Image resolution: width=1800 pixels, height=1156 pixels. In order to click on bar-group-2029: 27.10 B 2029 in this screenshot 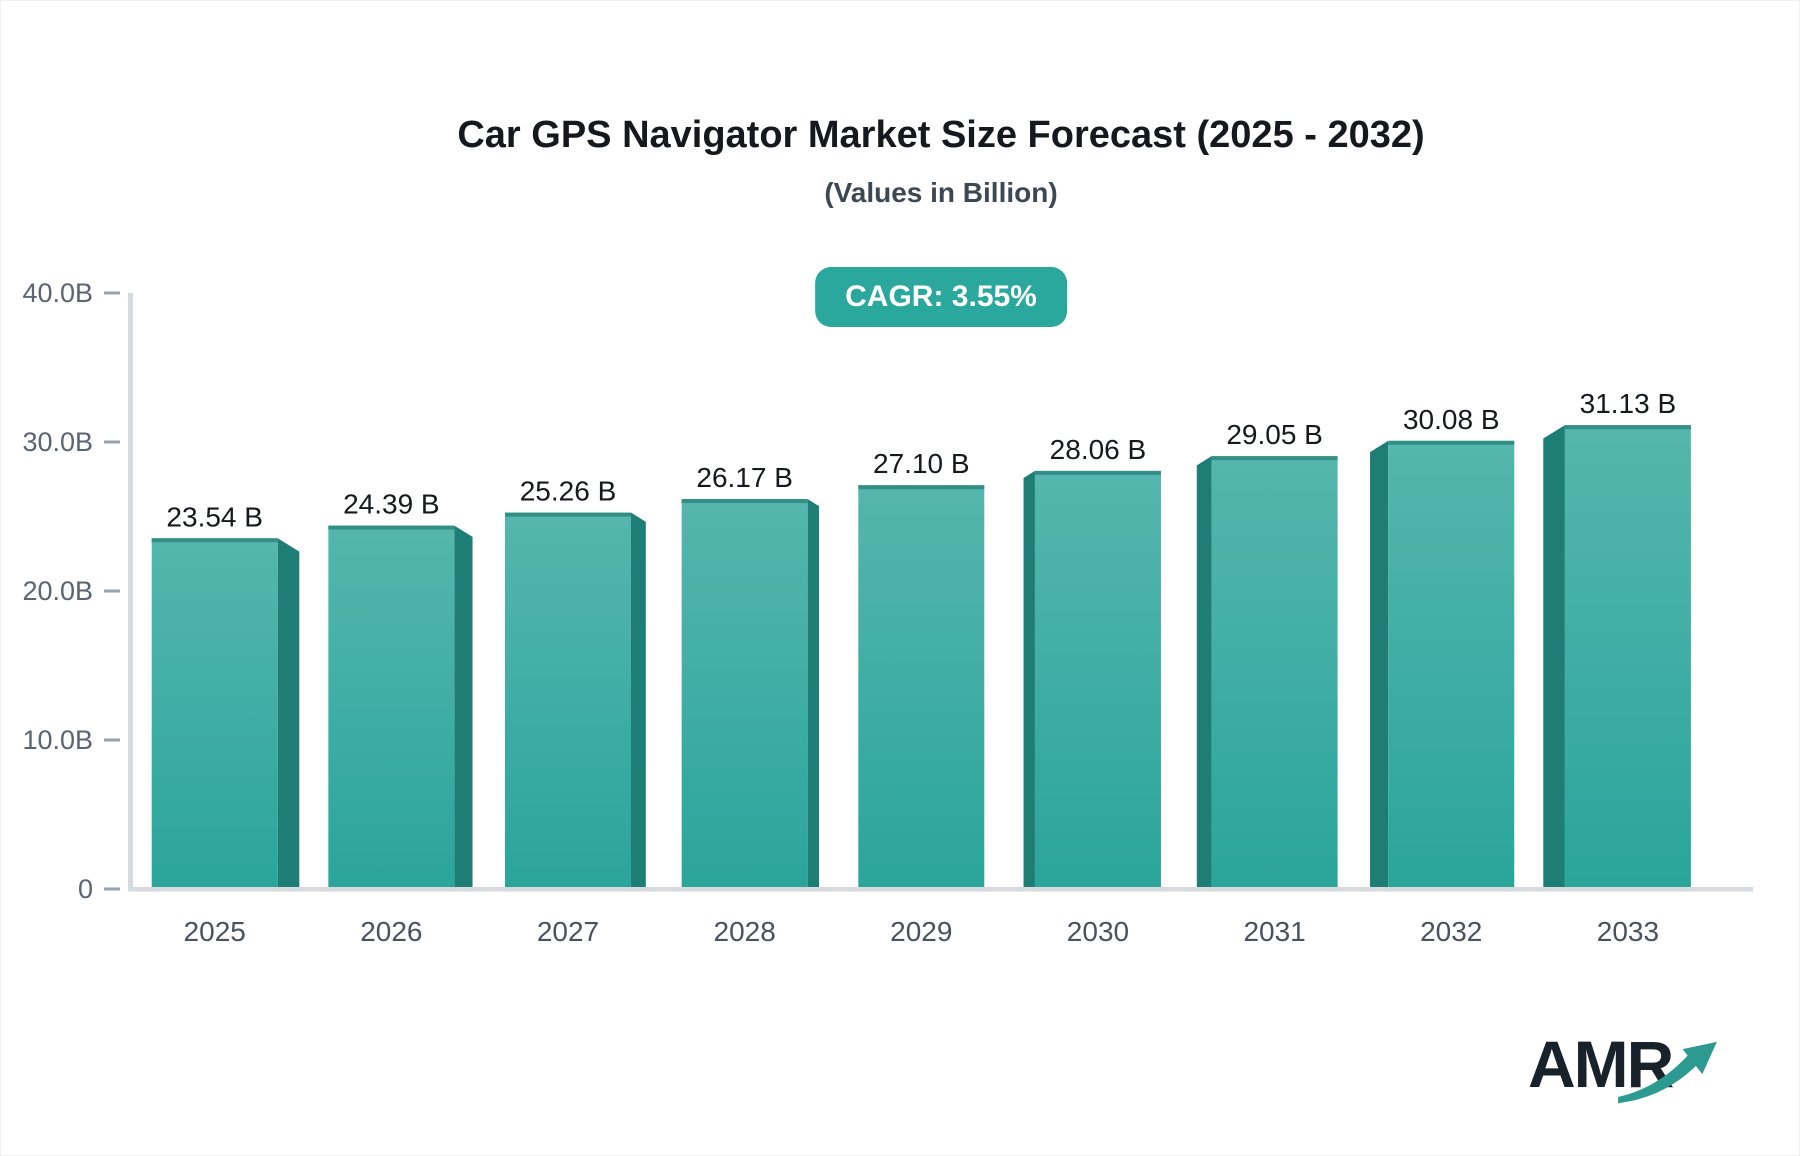, I will do `click(921, 697)`.